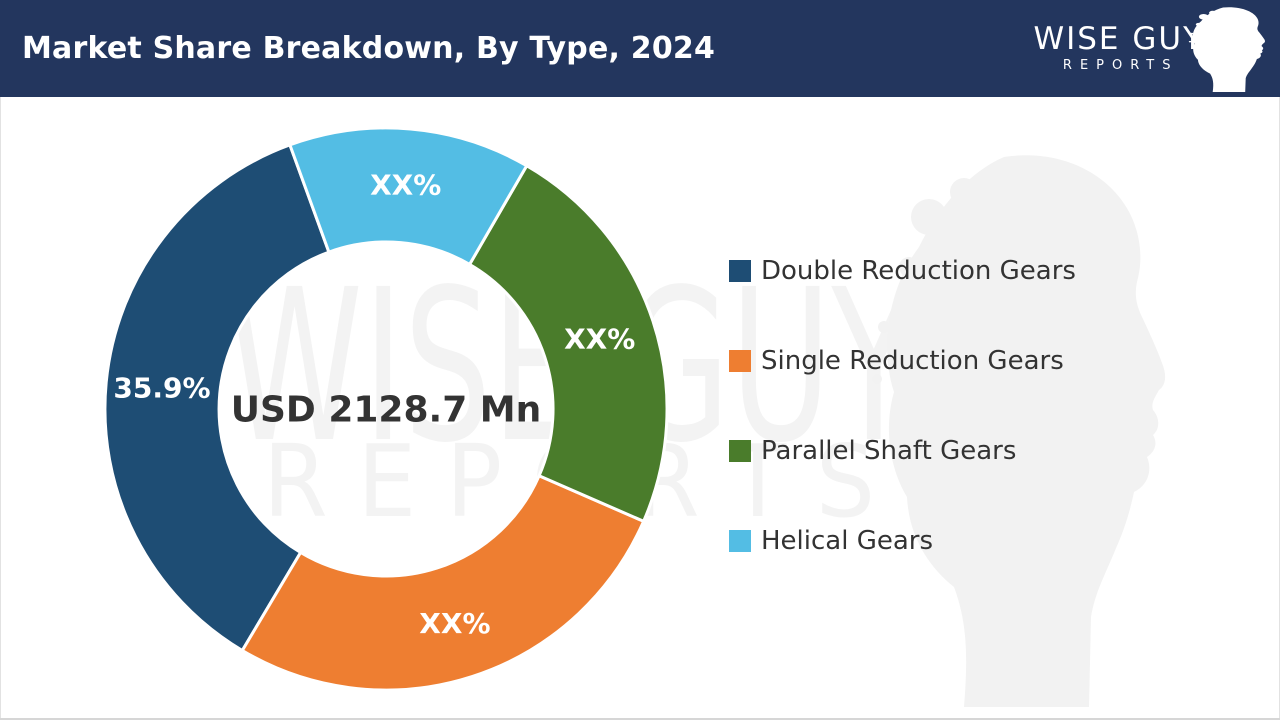 The height and width of the screenshot is (720, 1280). I want to click on bottom-border, so click(640, 719).